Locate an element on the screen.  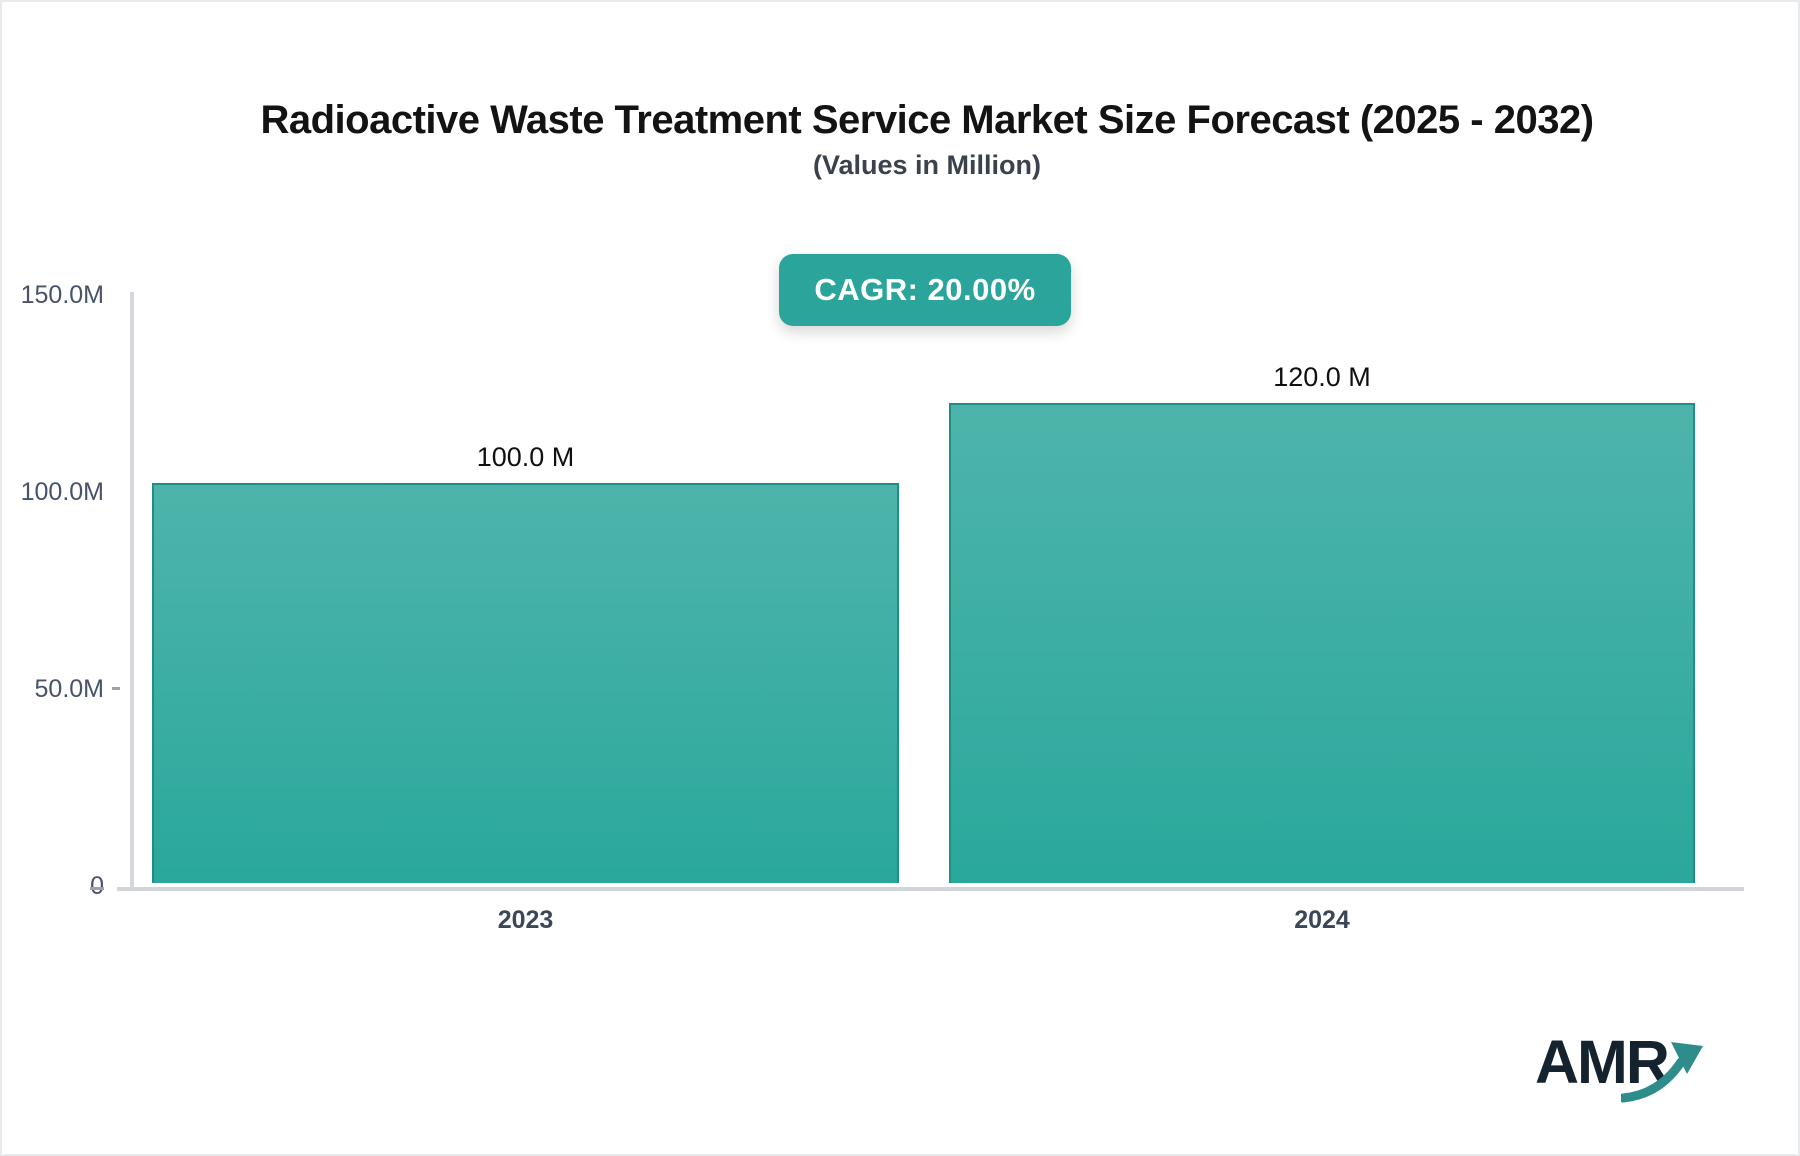
y-axis-line is located at coordinates (132, 591).